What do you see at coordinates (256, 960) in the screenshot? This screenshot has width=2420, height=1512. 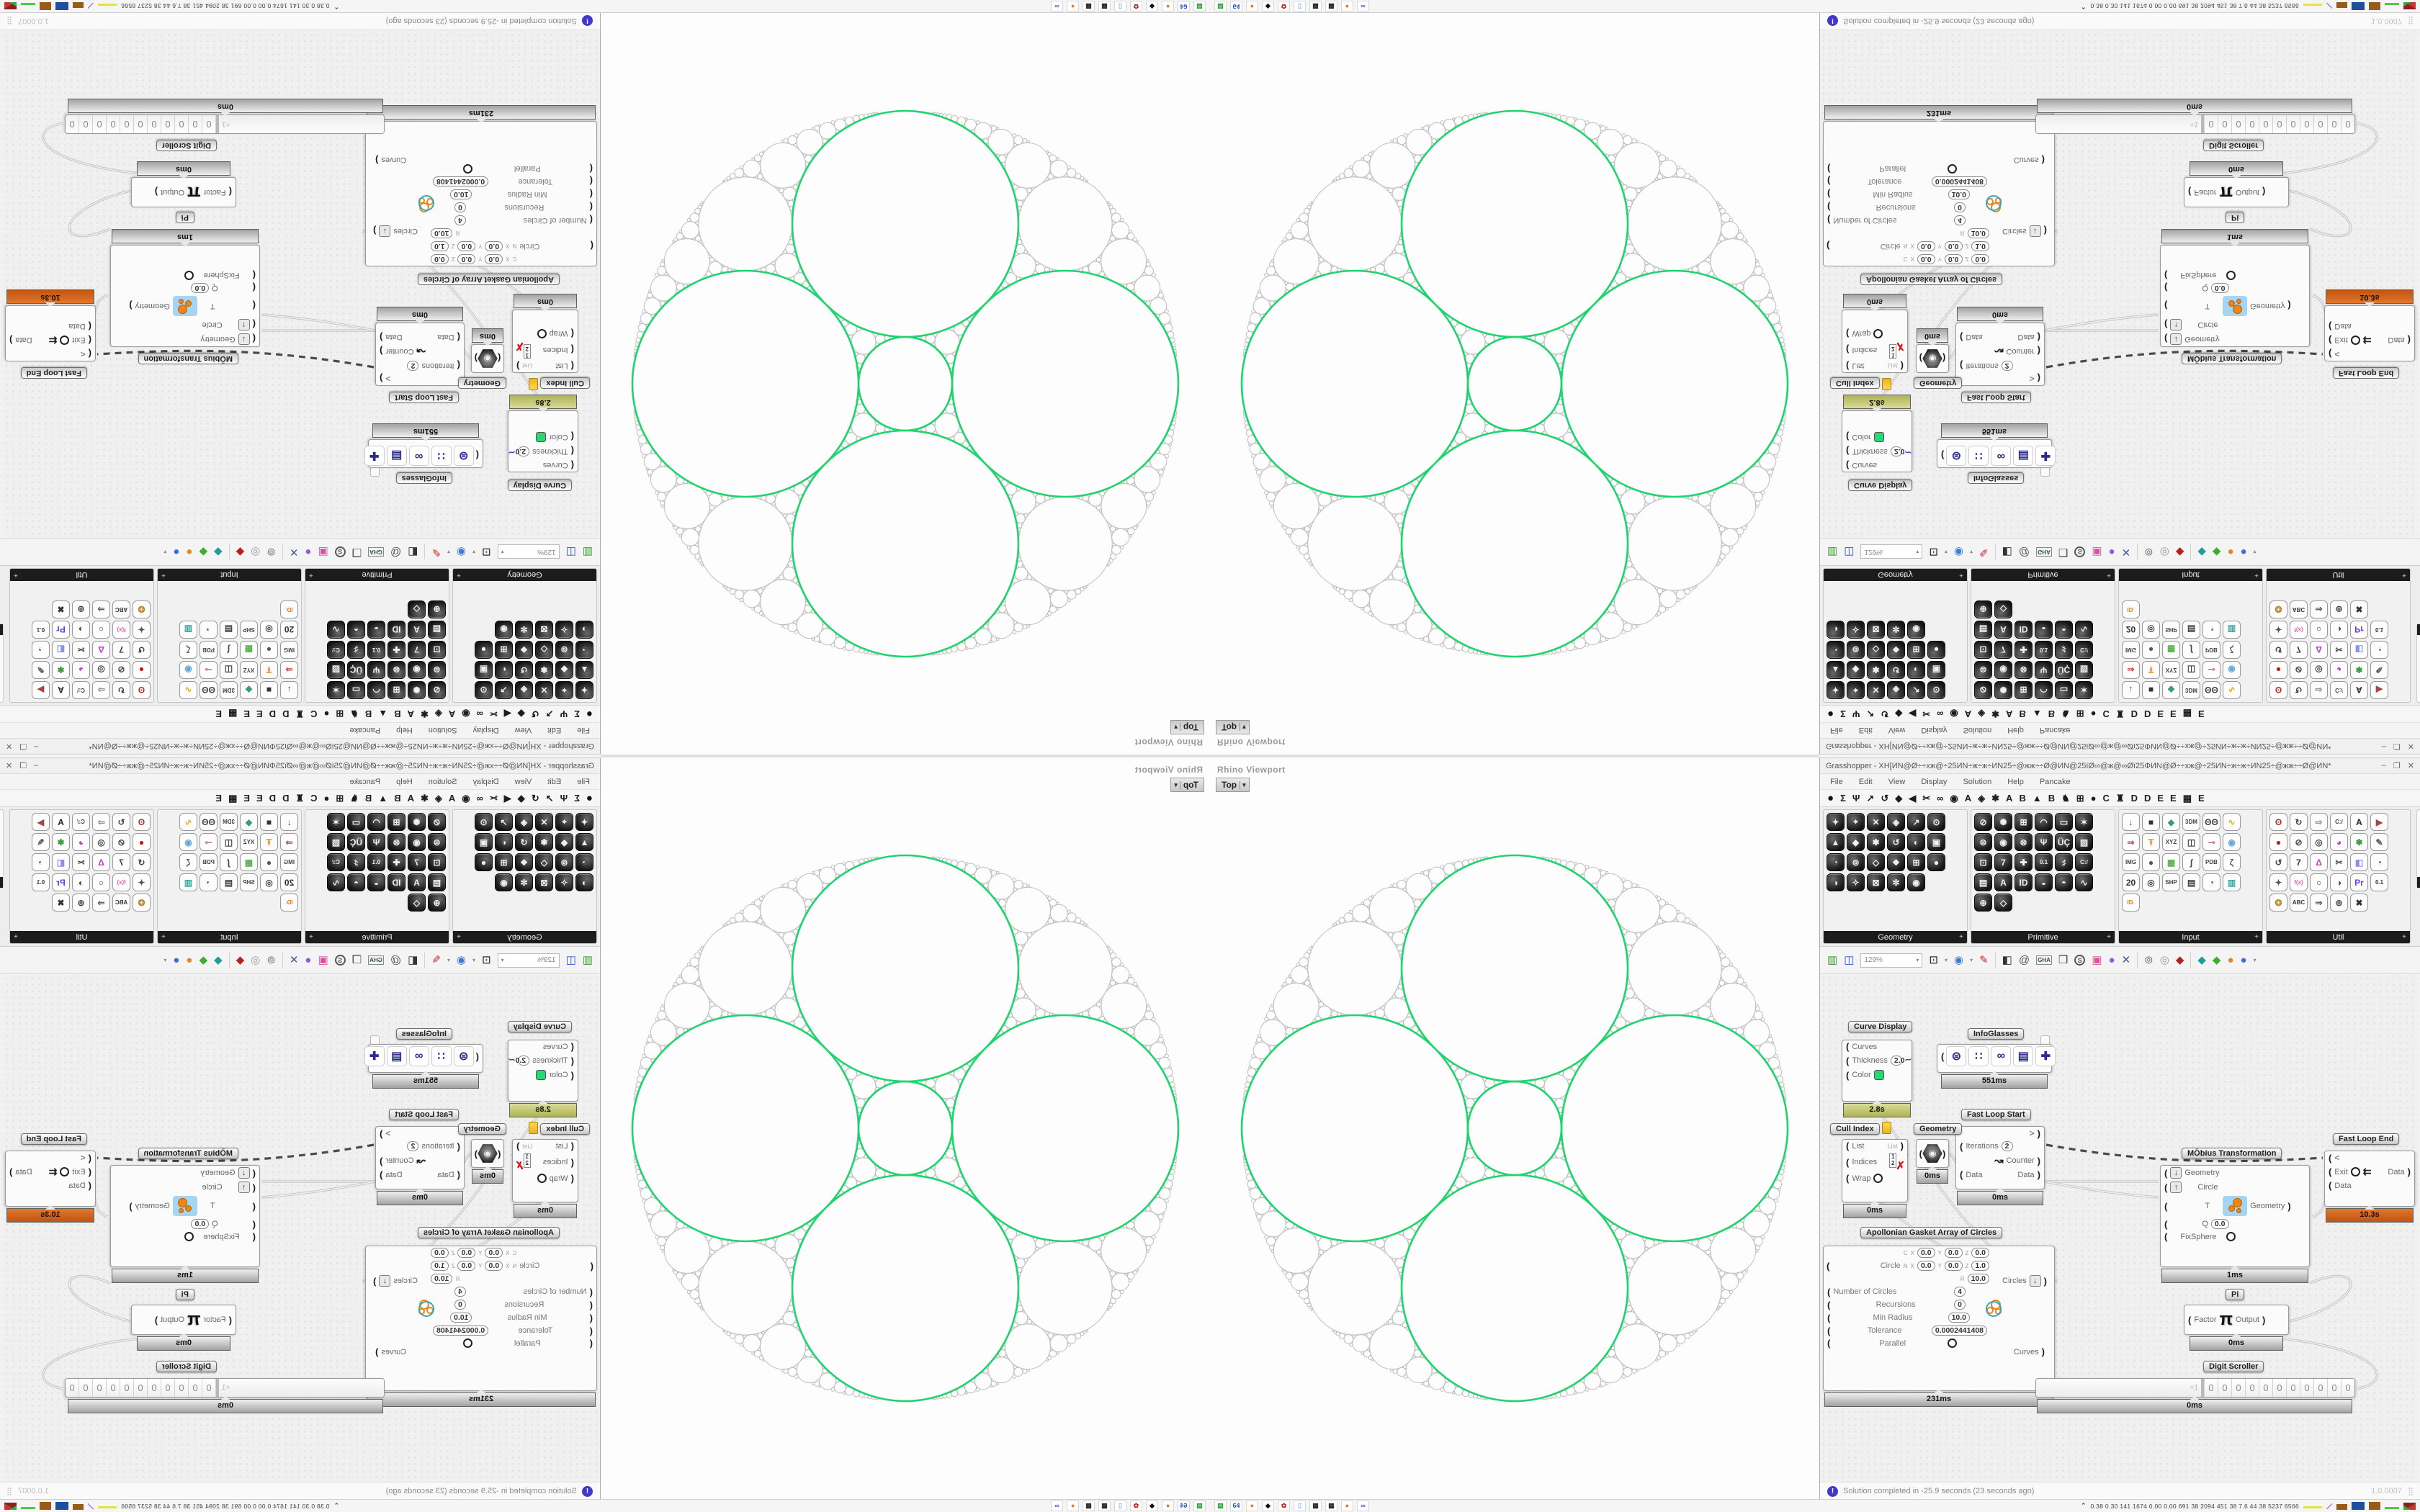 I see `rings-button: ◎` at bounding box center [256, 960].